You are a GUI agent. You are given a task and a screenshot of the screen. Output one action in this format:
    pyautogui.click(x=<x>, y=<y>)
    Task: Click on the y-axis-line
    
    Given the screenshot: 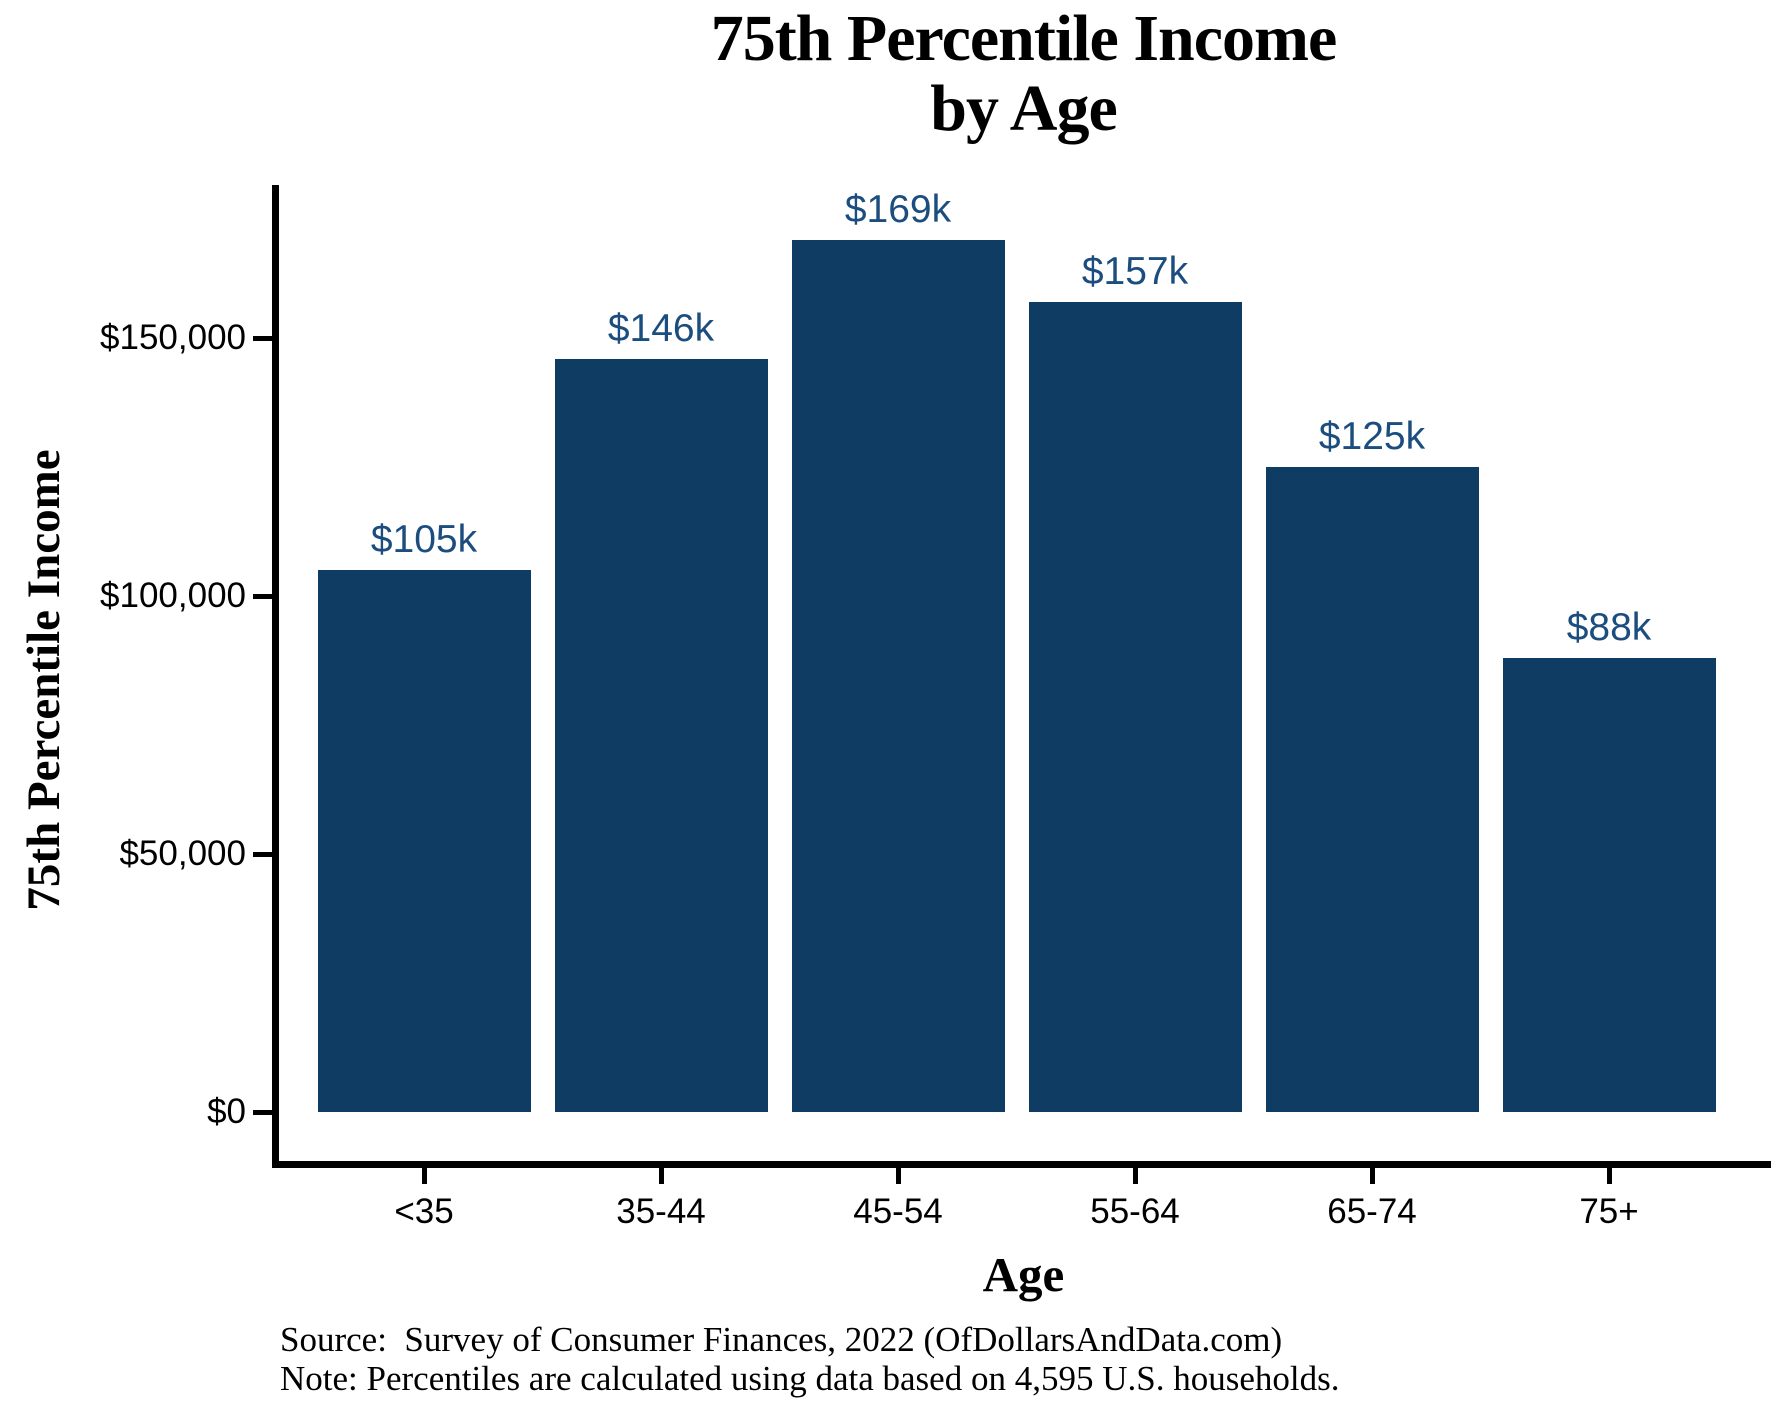 What is the action you would take?
    pyautogui.click(x=275, y=676)
    